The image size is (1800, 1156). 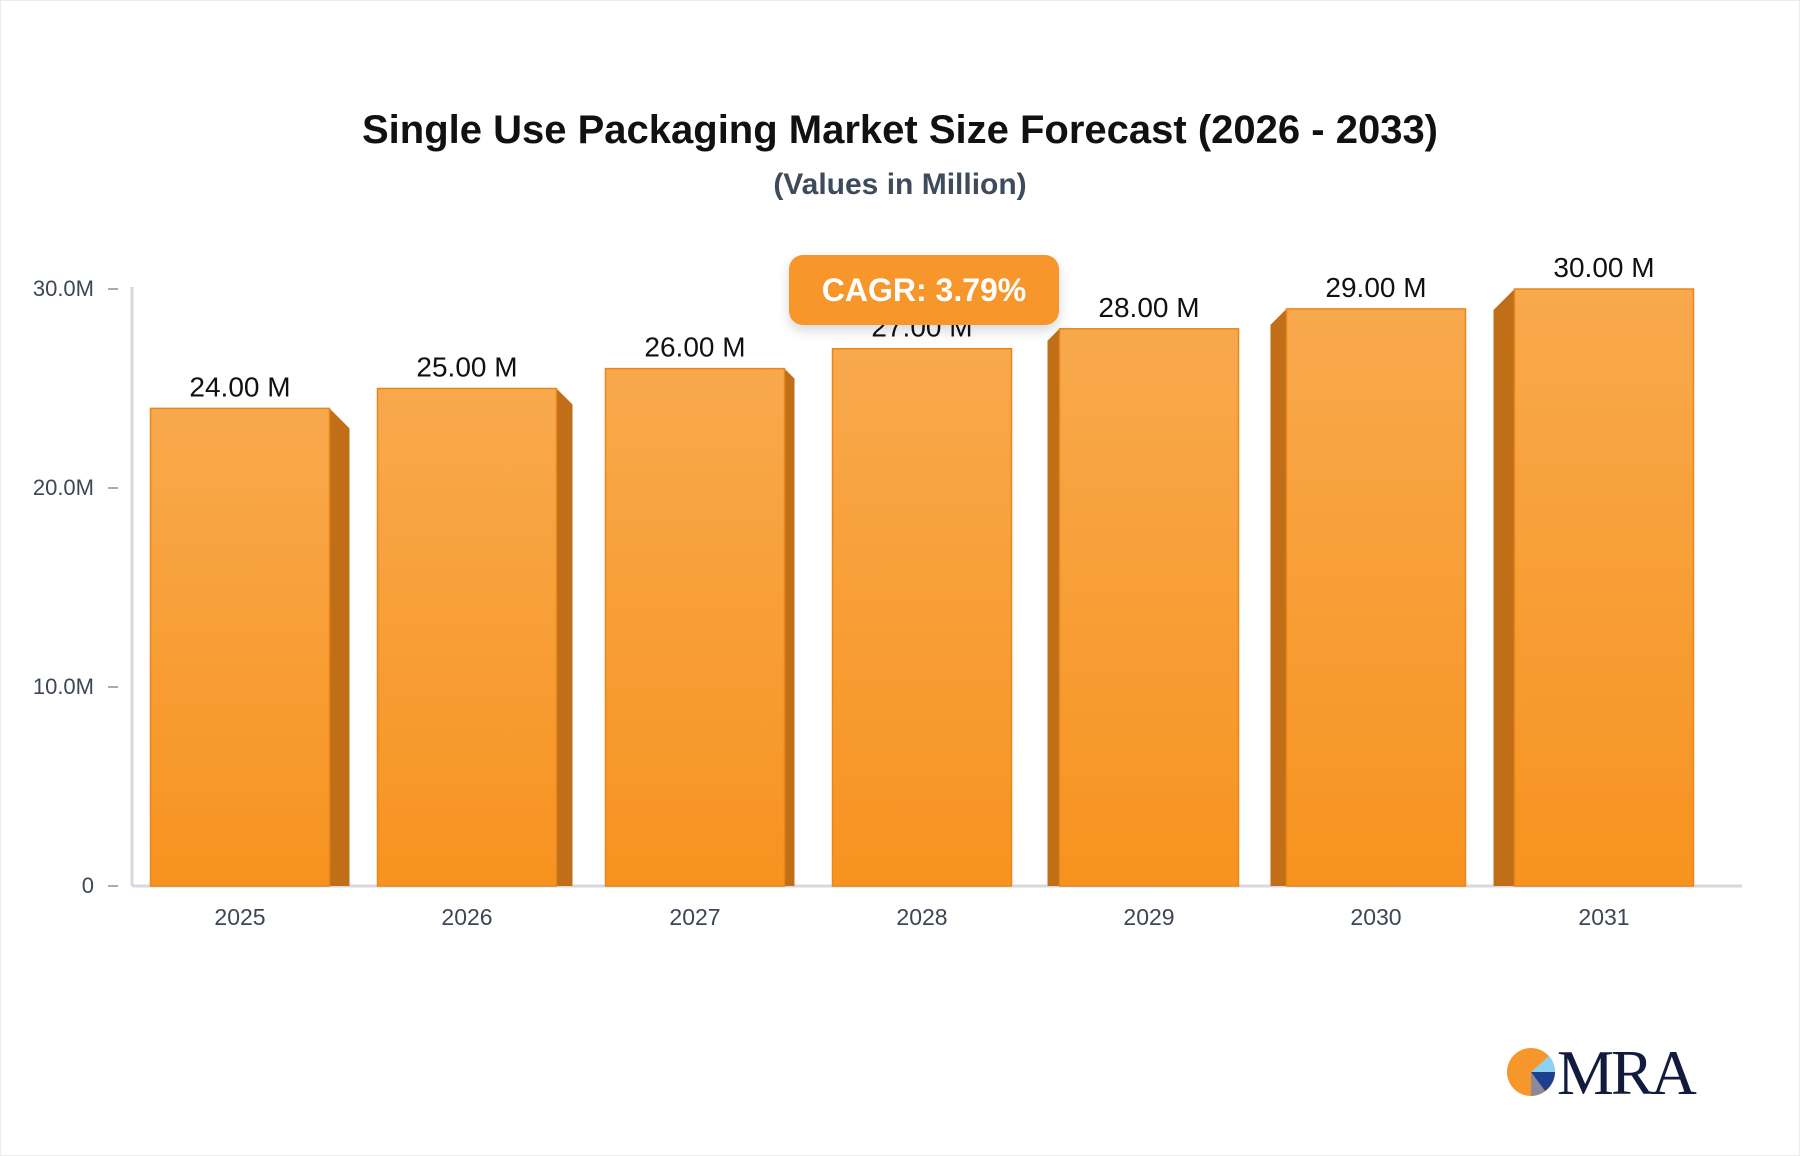 What do you see at coordinates (1603, 267) in the screenshot?
I see `data-label: 30.00 M` at bounding box center [1603, 267].